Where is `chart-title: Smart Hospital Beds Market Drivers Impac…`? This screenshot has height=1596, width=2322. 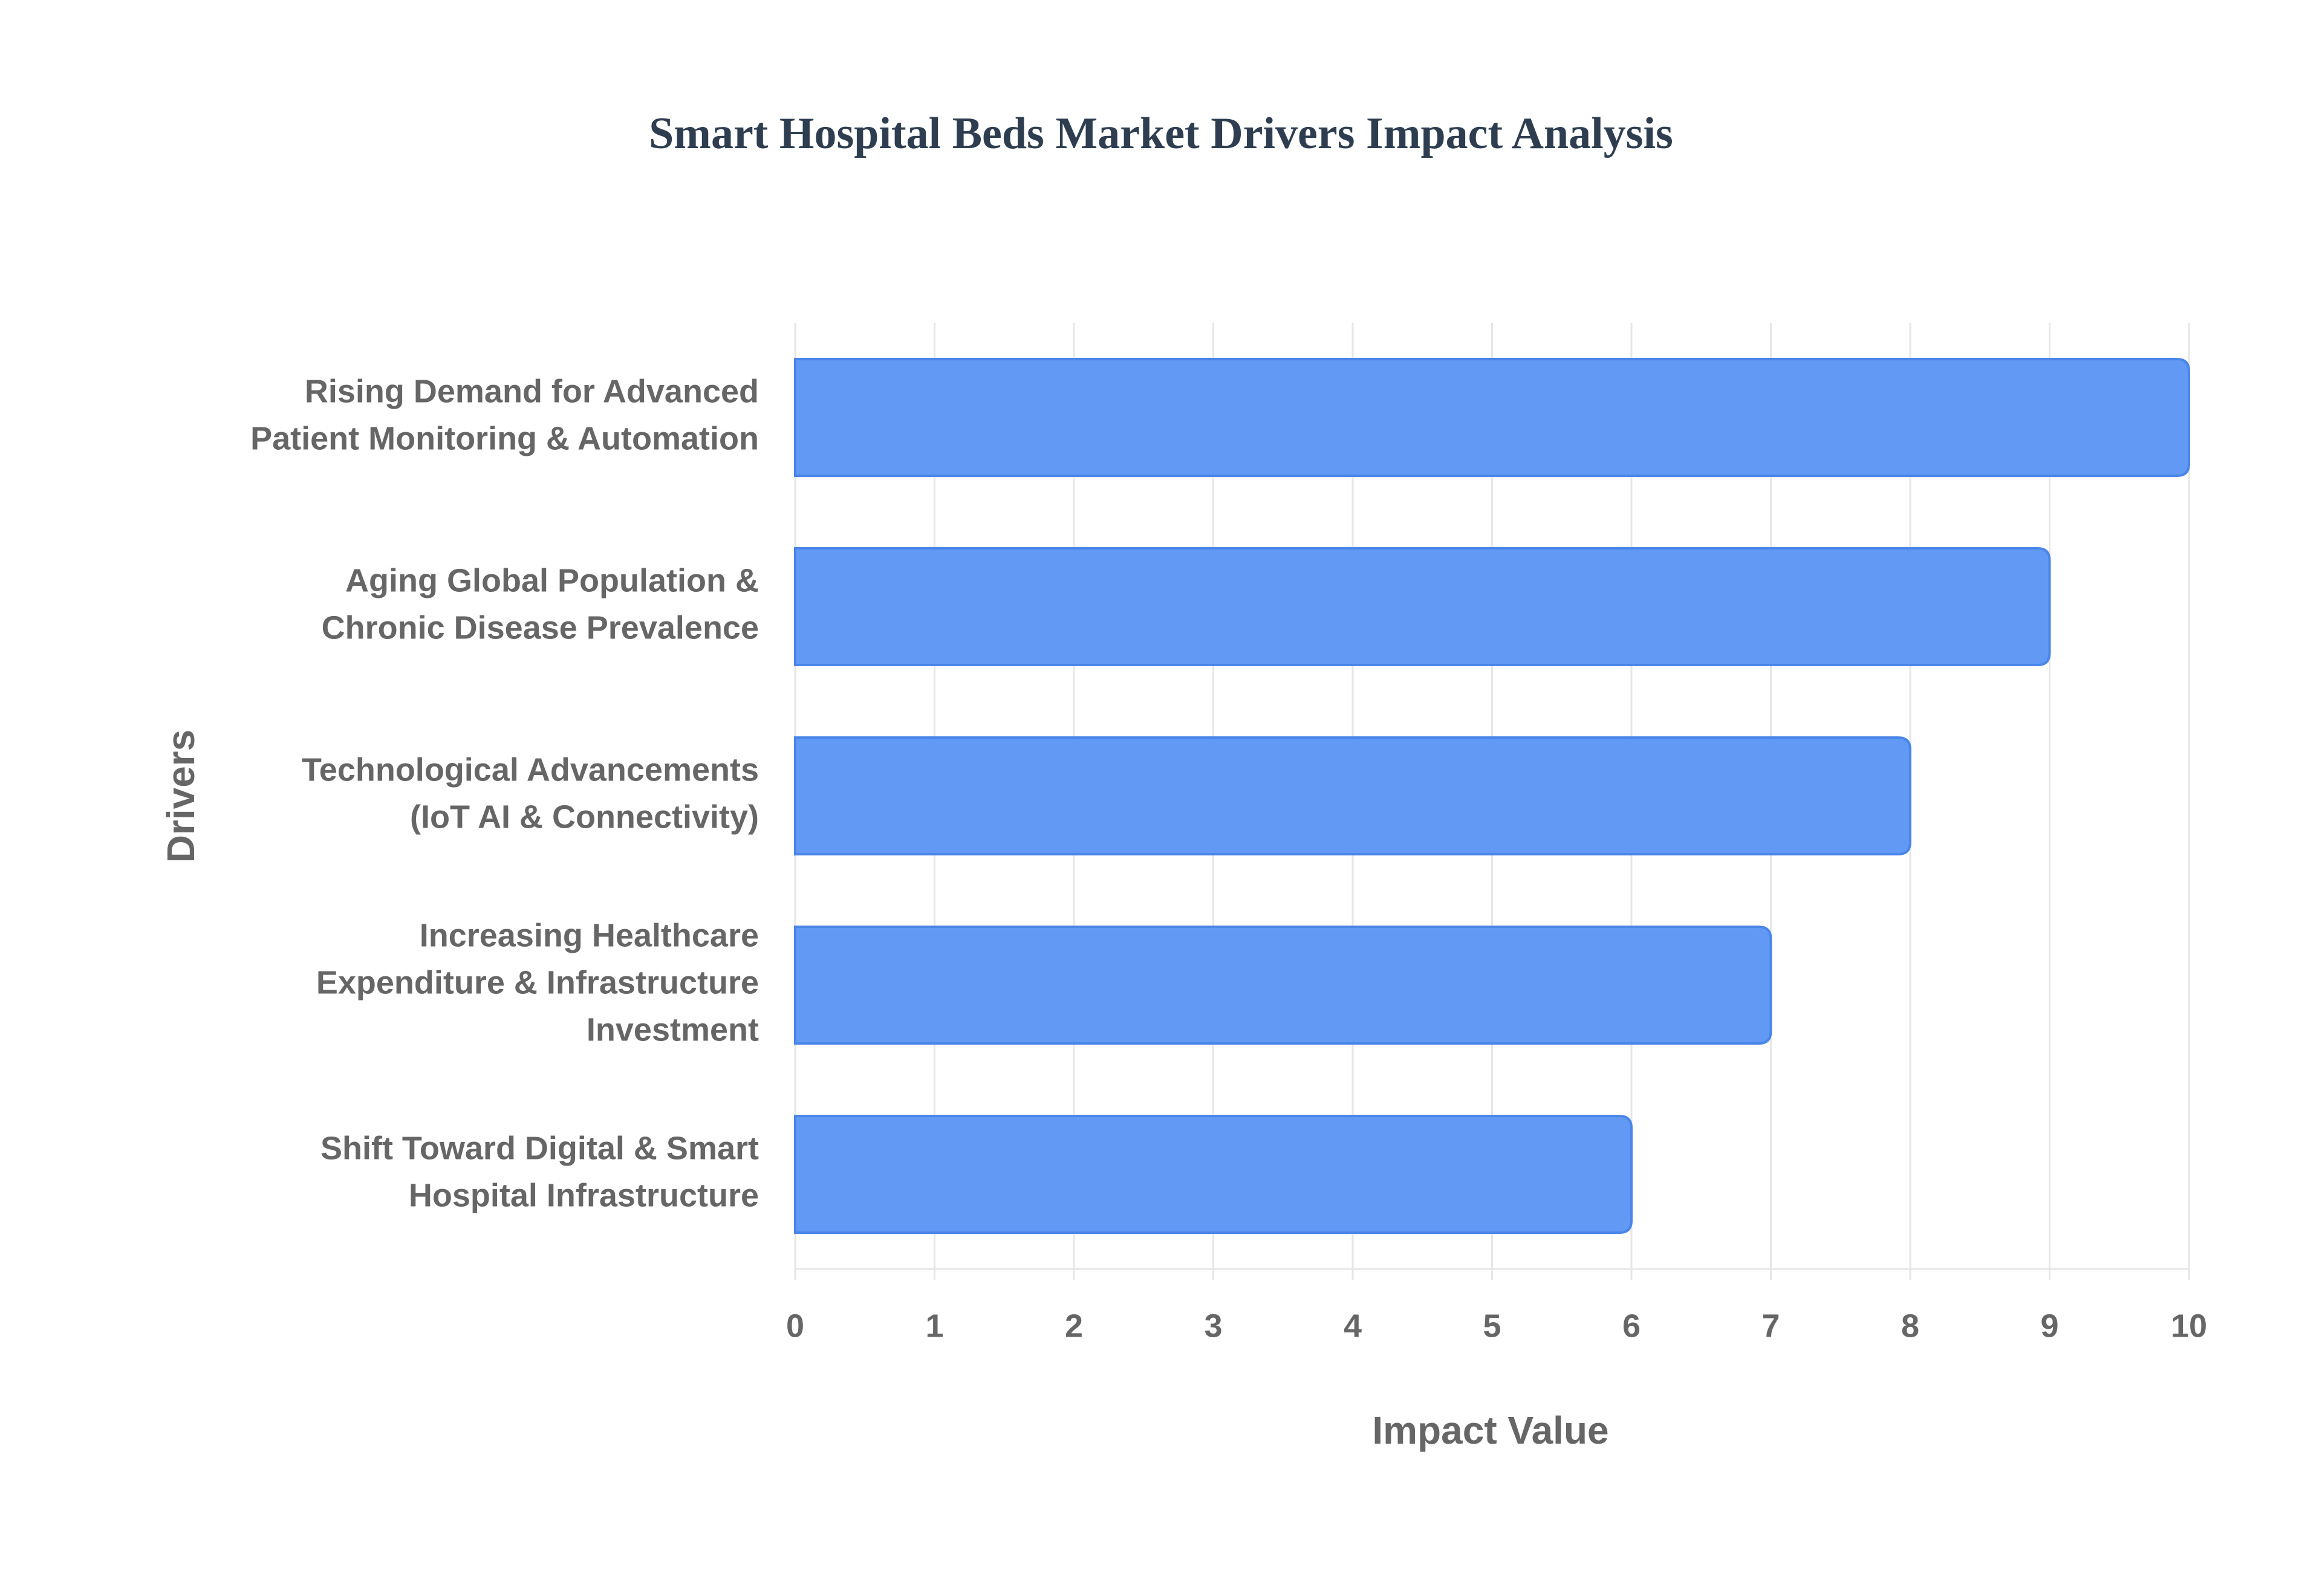
chart-title: Smart Hospital Beds Market Drivers Impac… is located at coordinates (1161, 133).